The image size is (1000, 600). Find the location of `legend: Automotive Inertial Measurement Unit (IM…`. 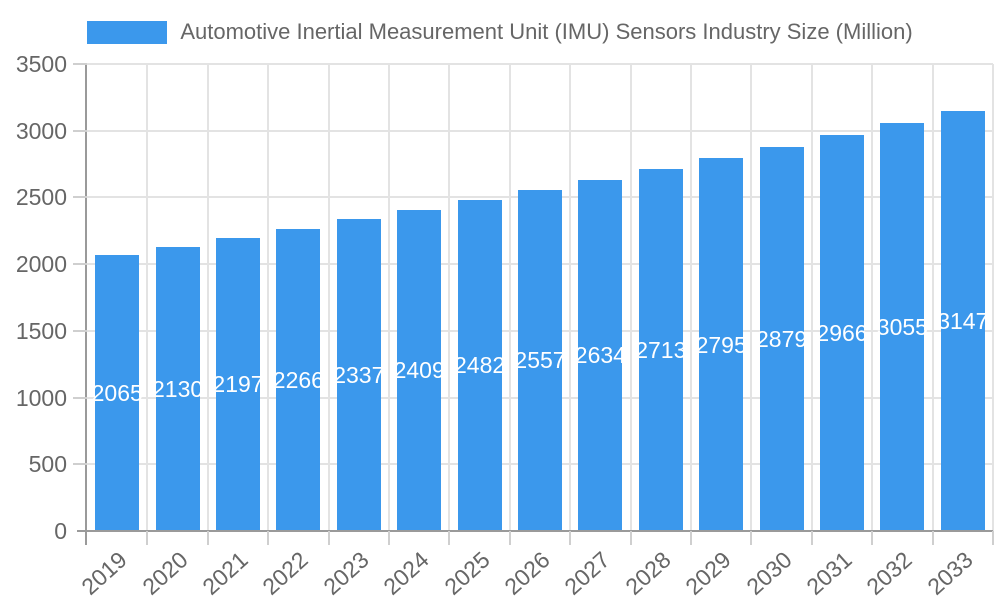

legend: Automotive Inertial Measurement Unit (IM… is located at coordinates (500, 32).